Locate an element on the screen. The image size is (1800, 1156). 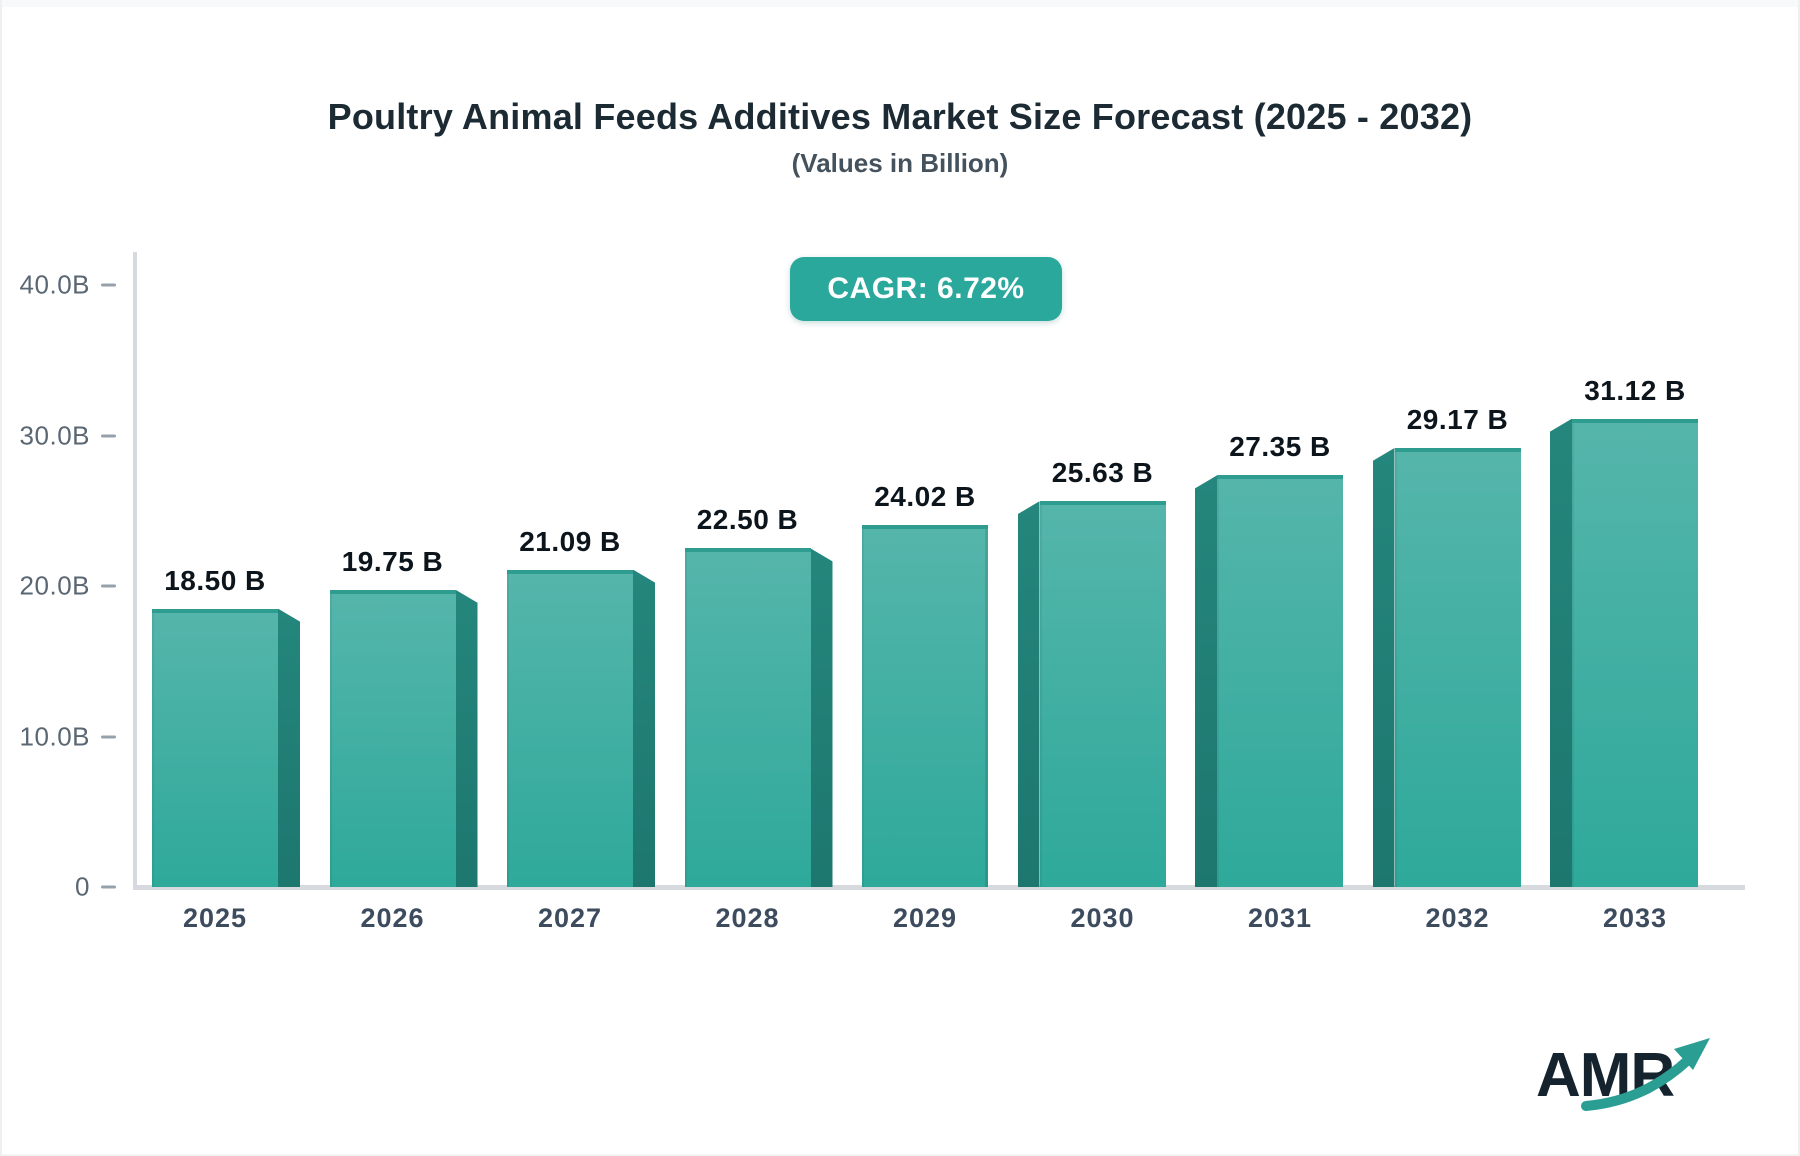
x-axis-label-2031: 2031 is located at coordinates (1280, 918).